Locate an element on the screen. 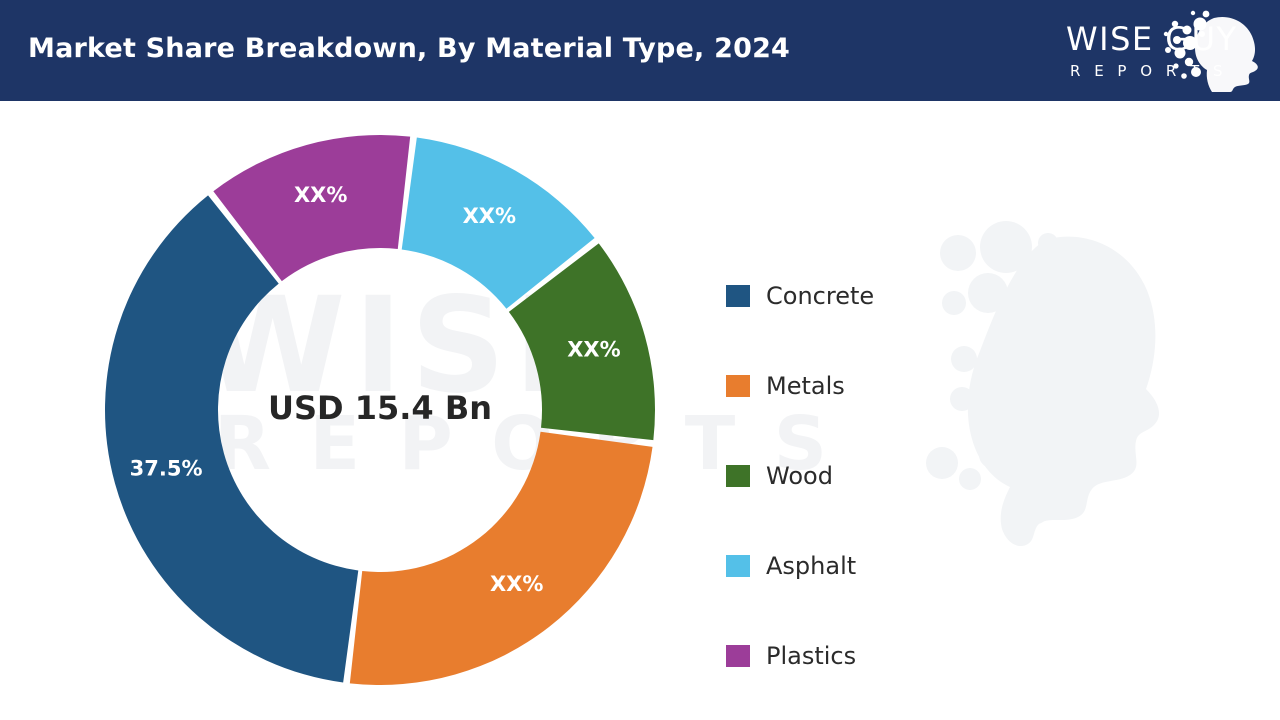 The image size is (1280, 720). legend-item-plastics: Plastics is located at coordinates (856, 656).